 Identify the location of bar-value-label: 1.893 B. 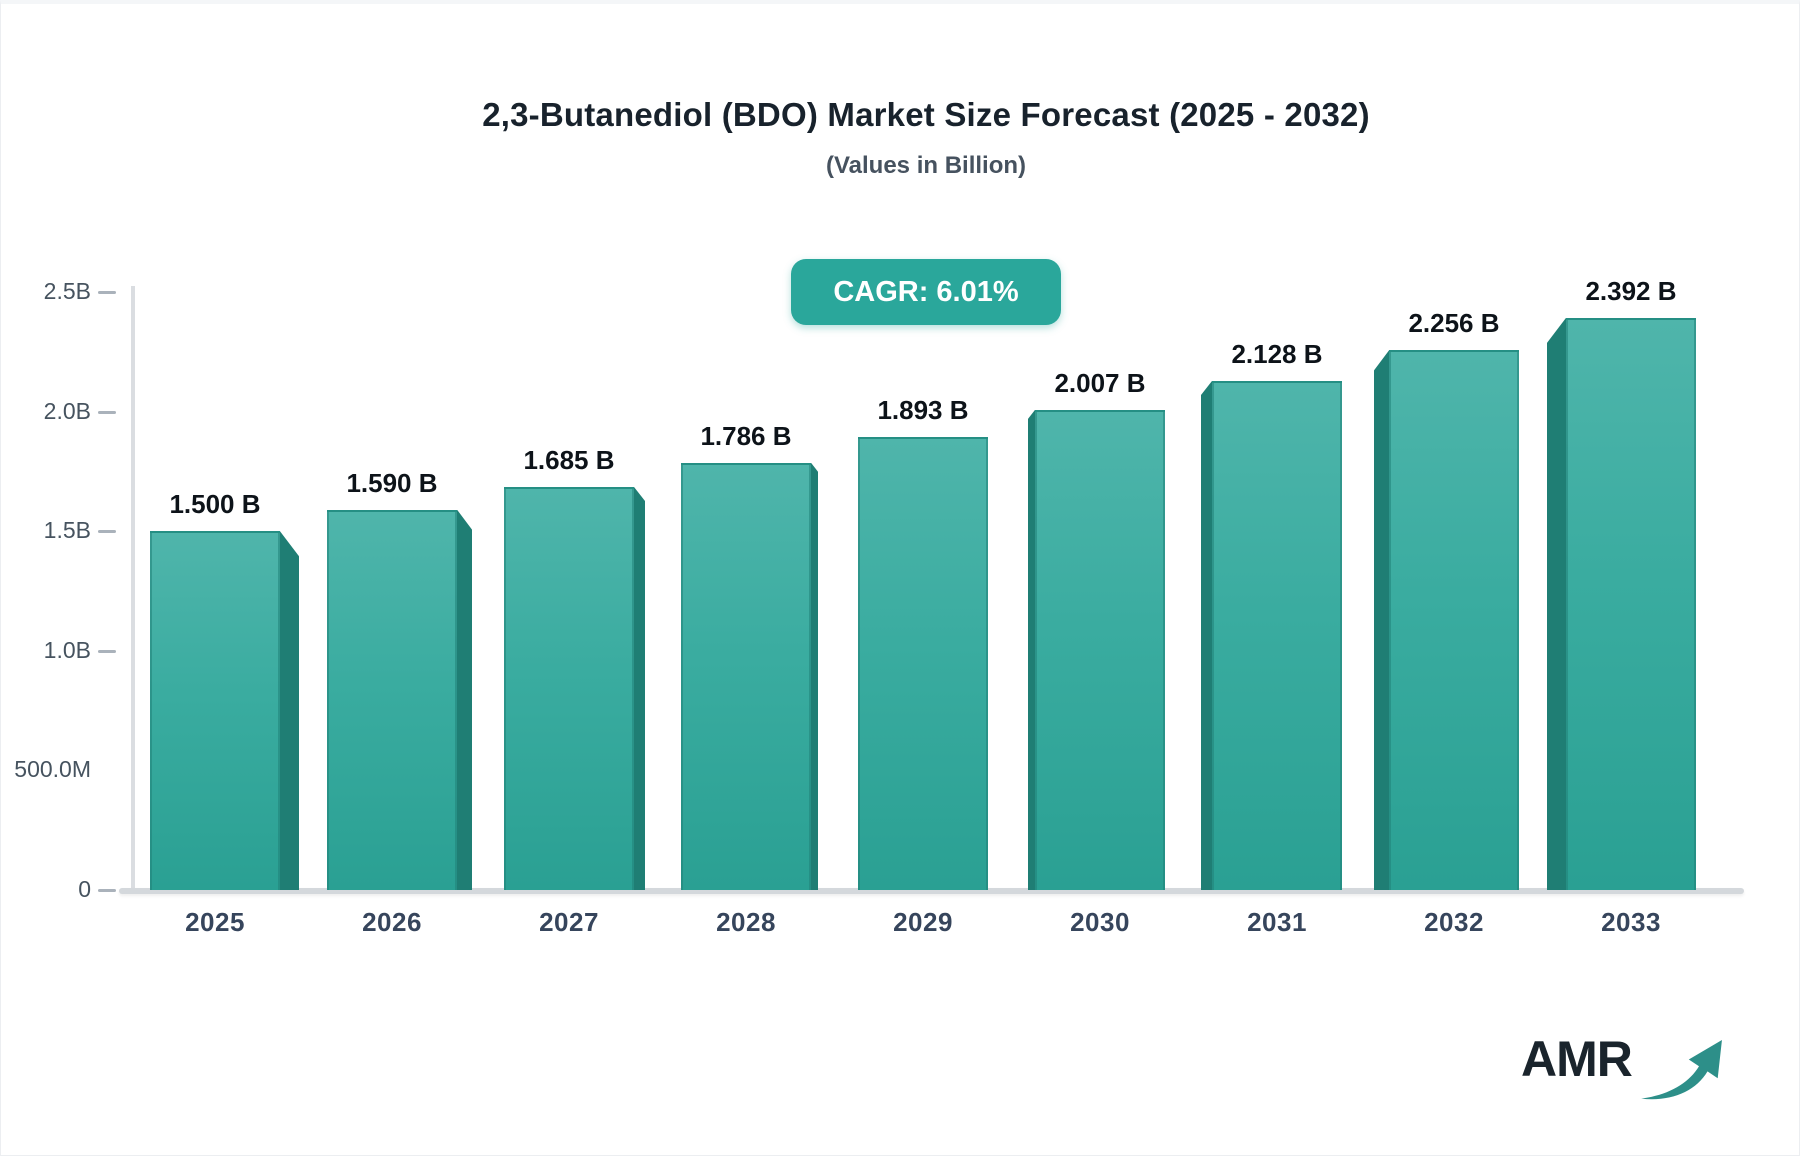
(923, 410).